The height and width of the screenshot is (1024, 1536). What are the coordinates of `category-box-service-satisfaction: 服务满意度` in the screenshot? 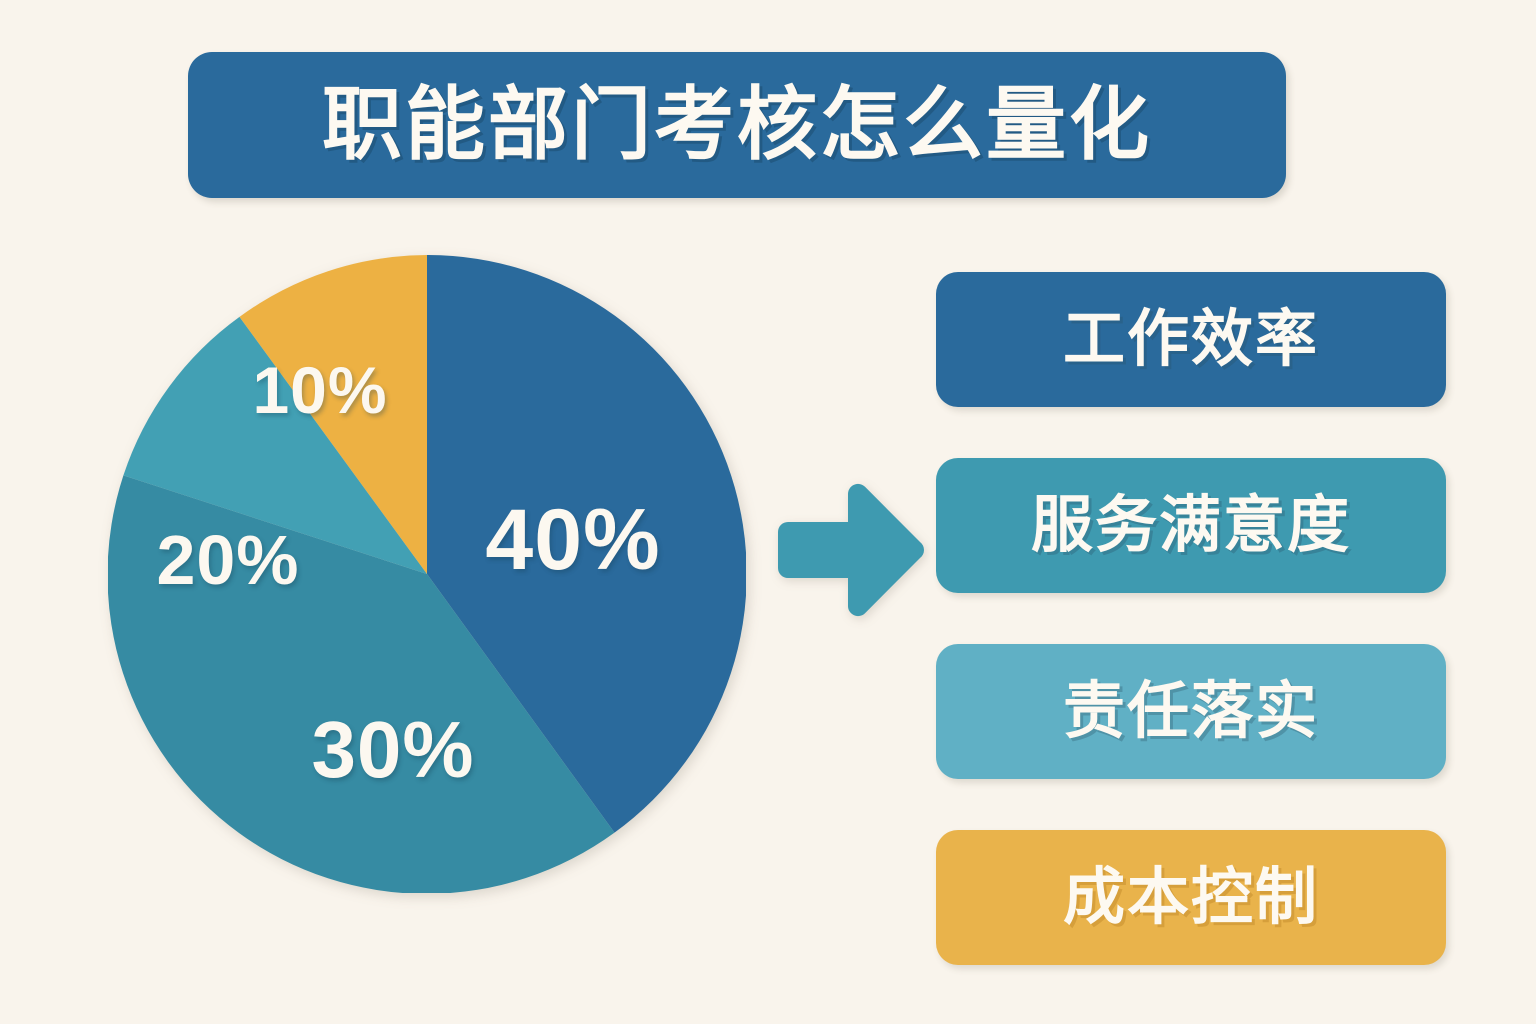 It's located at (1191, 525).